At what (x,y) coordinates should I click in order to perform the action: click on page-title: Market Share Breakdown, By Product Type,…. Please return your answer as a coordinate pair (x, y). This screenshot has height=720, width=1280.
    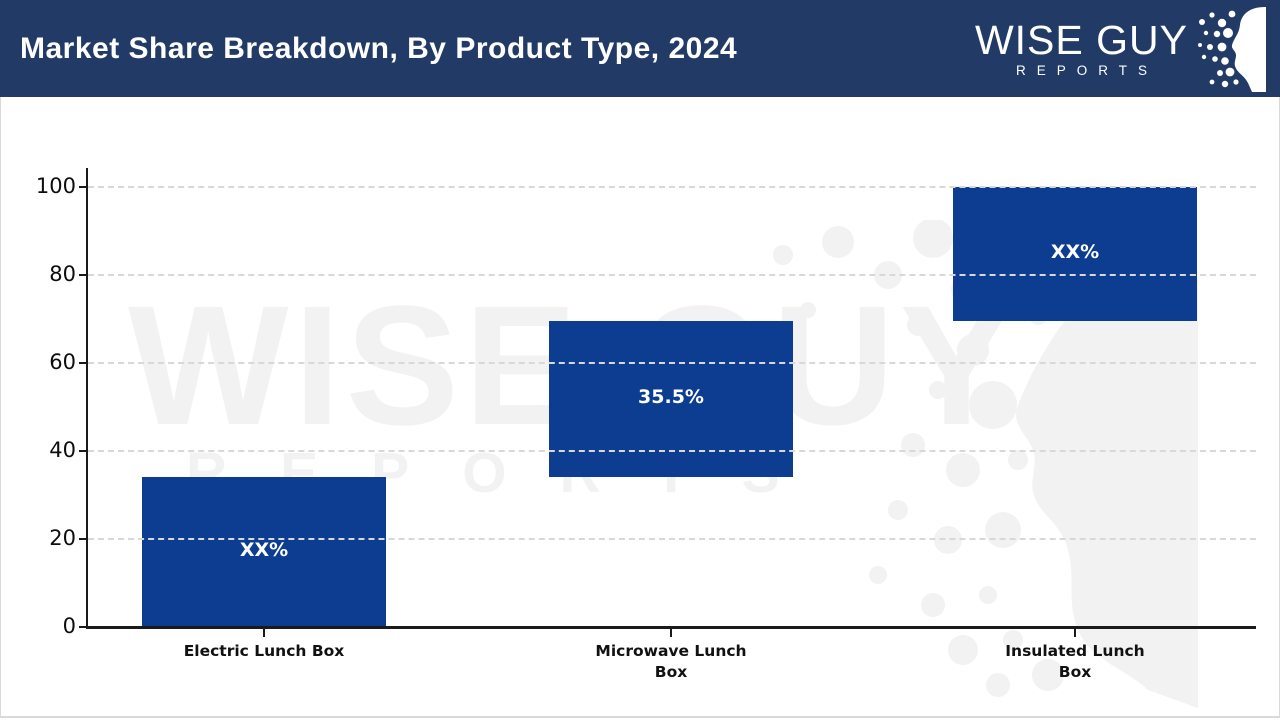
    Looking at the image, I should click on (379, 48).